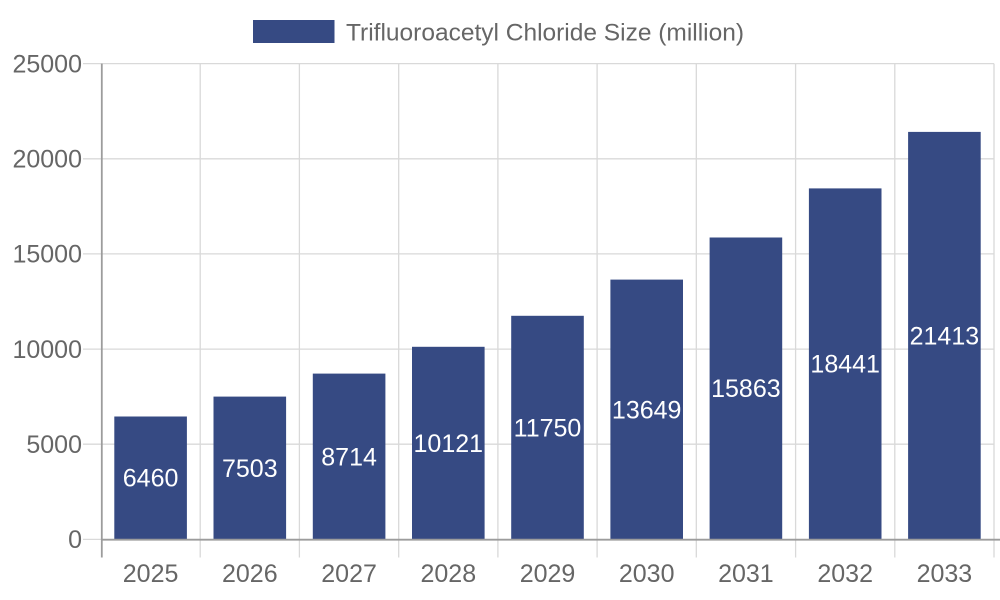 Image resolution: width=1000 pixels, height=600 pixels. I want to click on svg-text: 2030, so click(647, 574).